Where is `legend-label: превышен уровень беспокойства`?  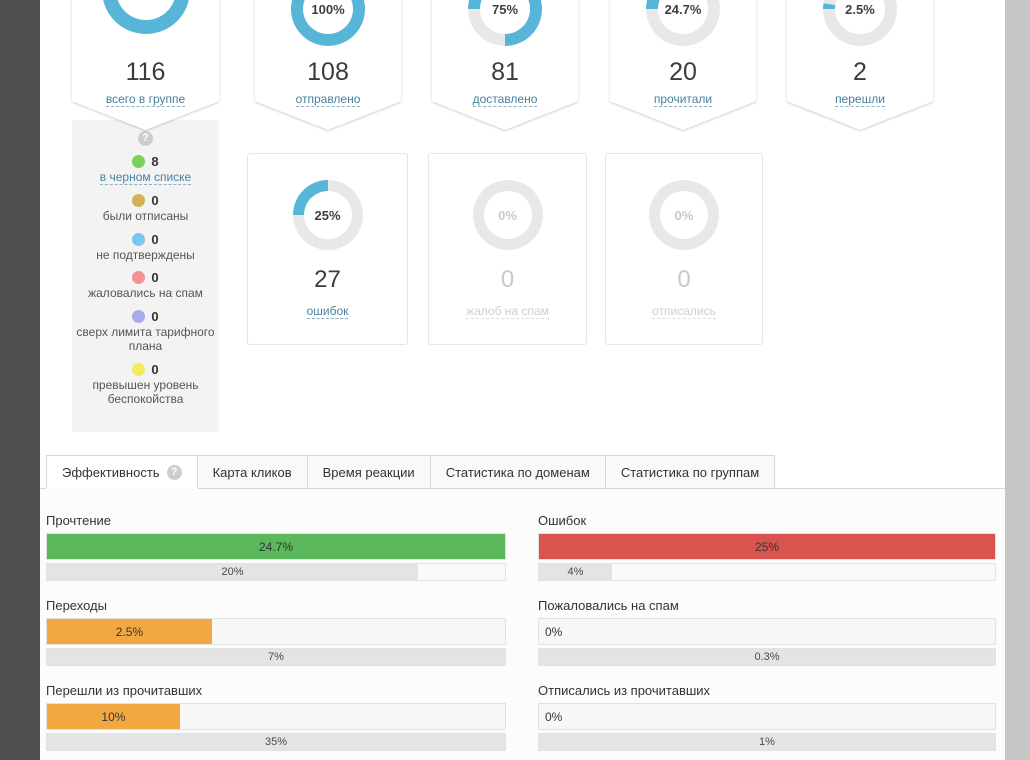 legend-label: превышен уровень беспокойства is located at coordinates (145, 391).